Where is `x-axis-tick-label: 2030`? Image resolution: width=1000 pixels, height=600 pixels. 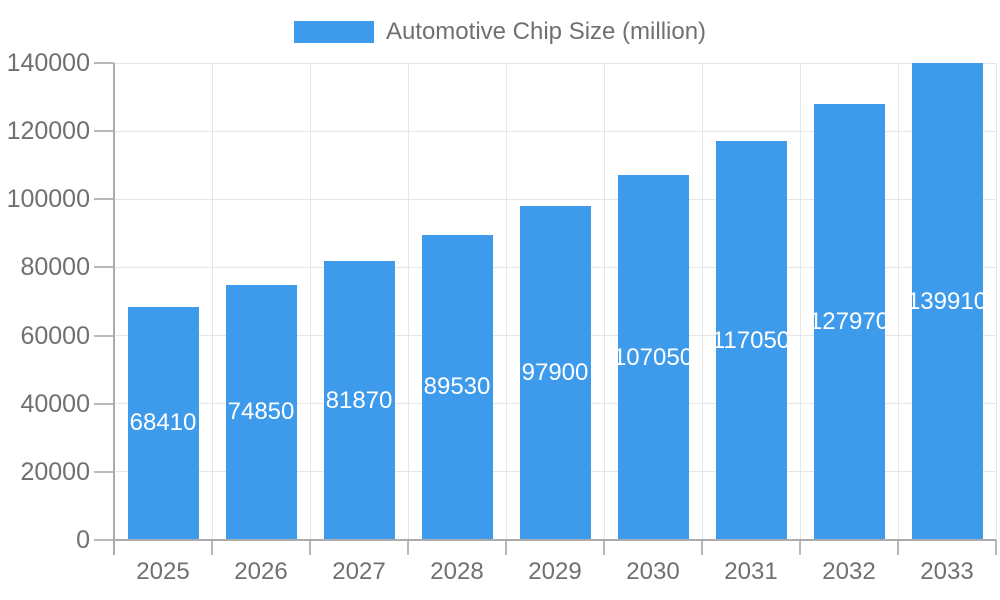
x-axis-tick-label: 2030 is located at coordinates (653, 571).